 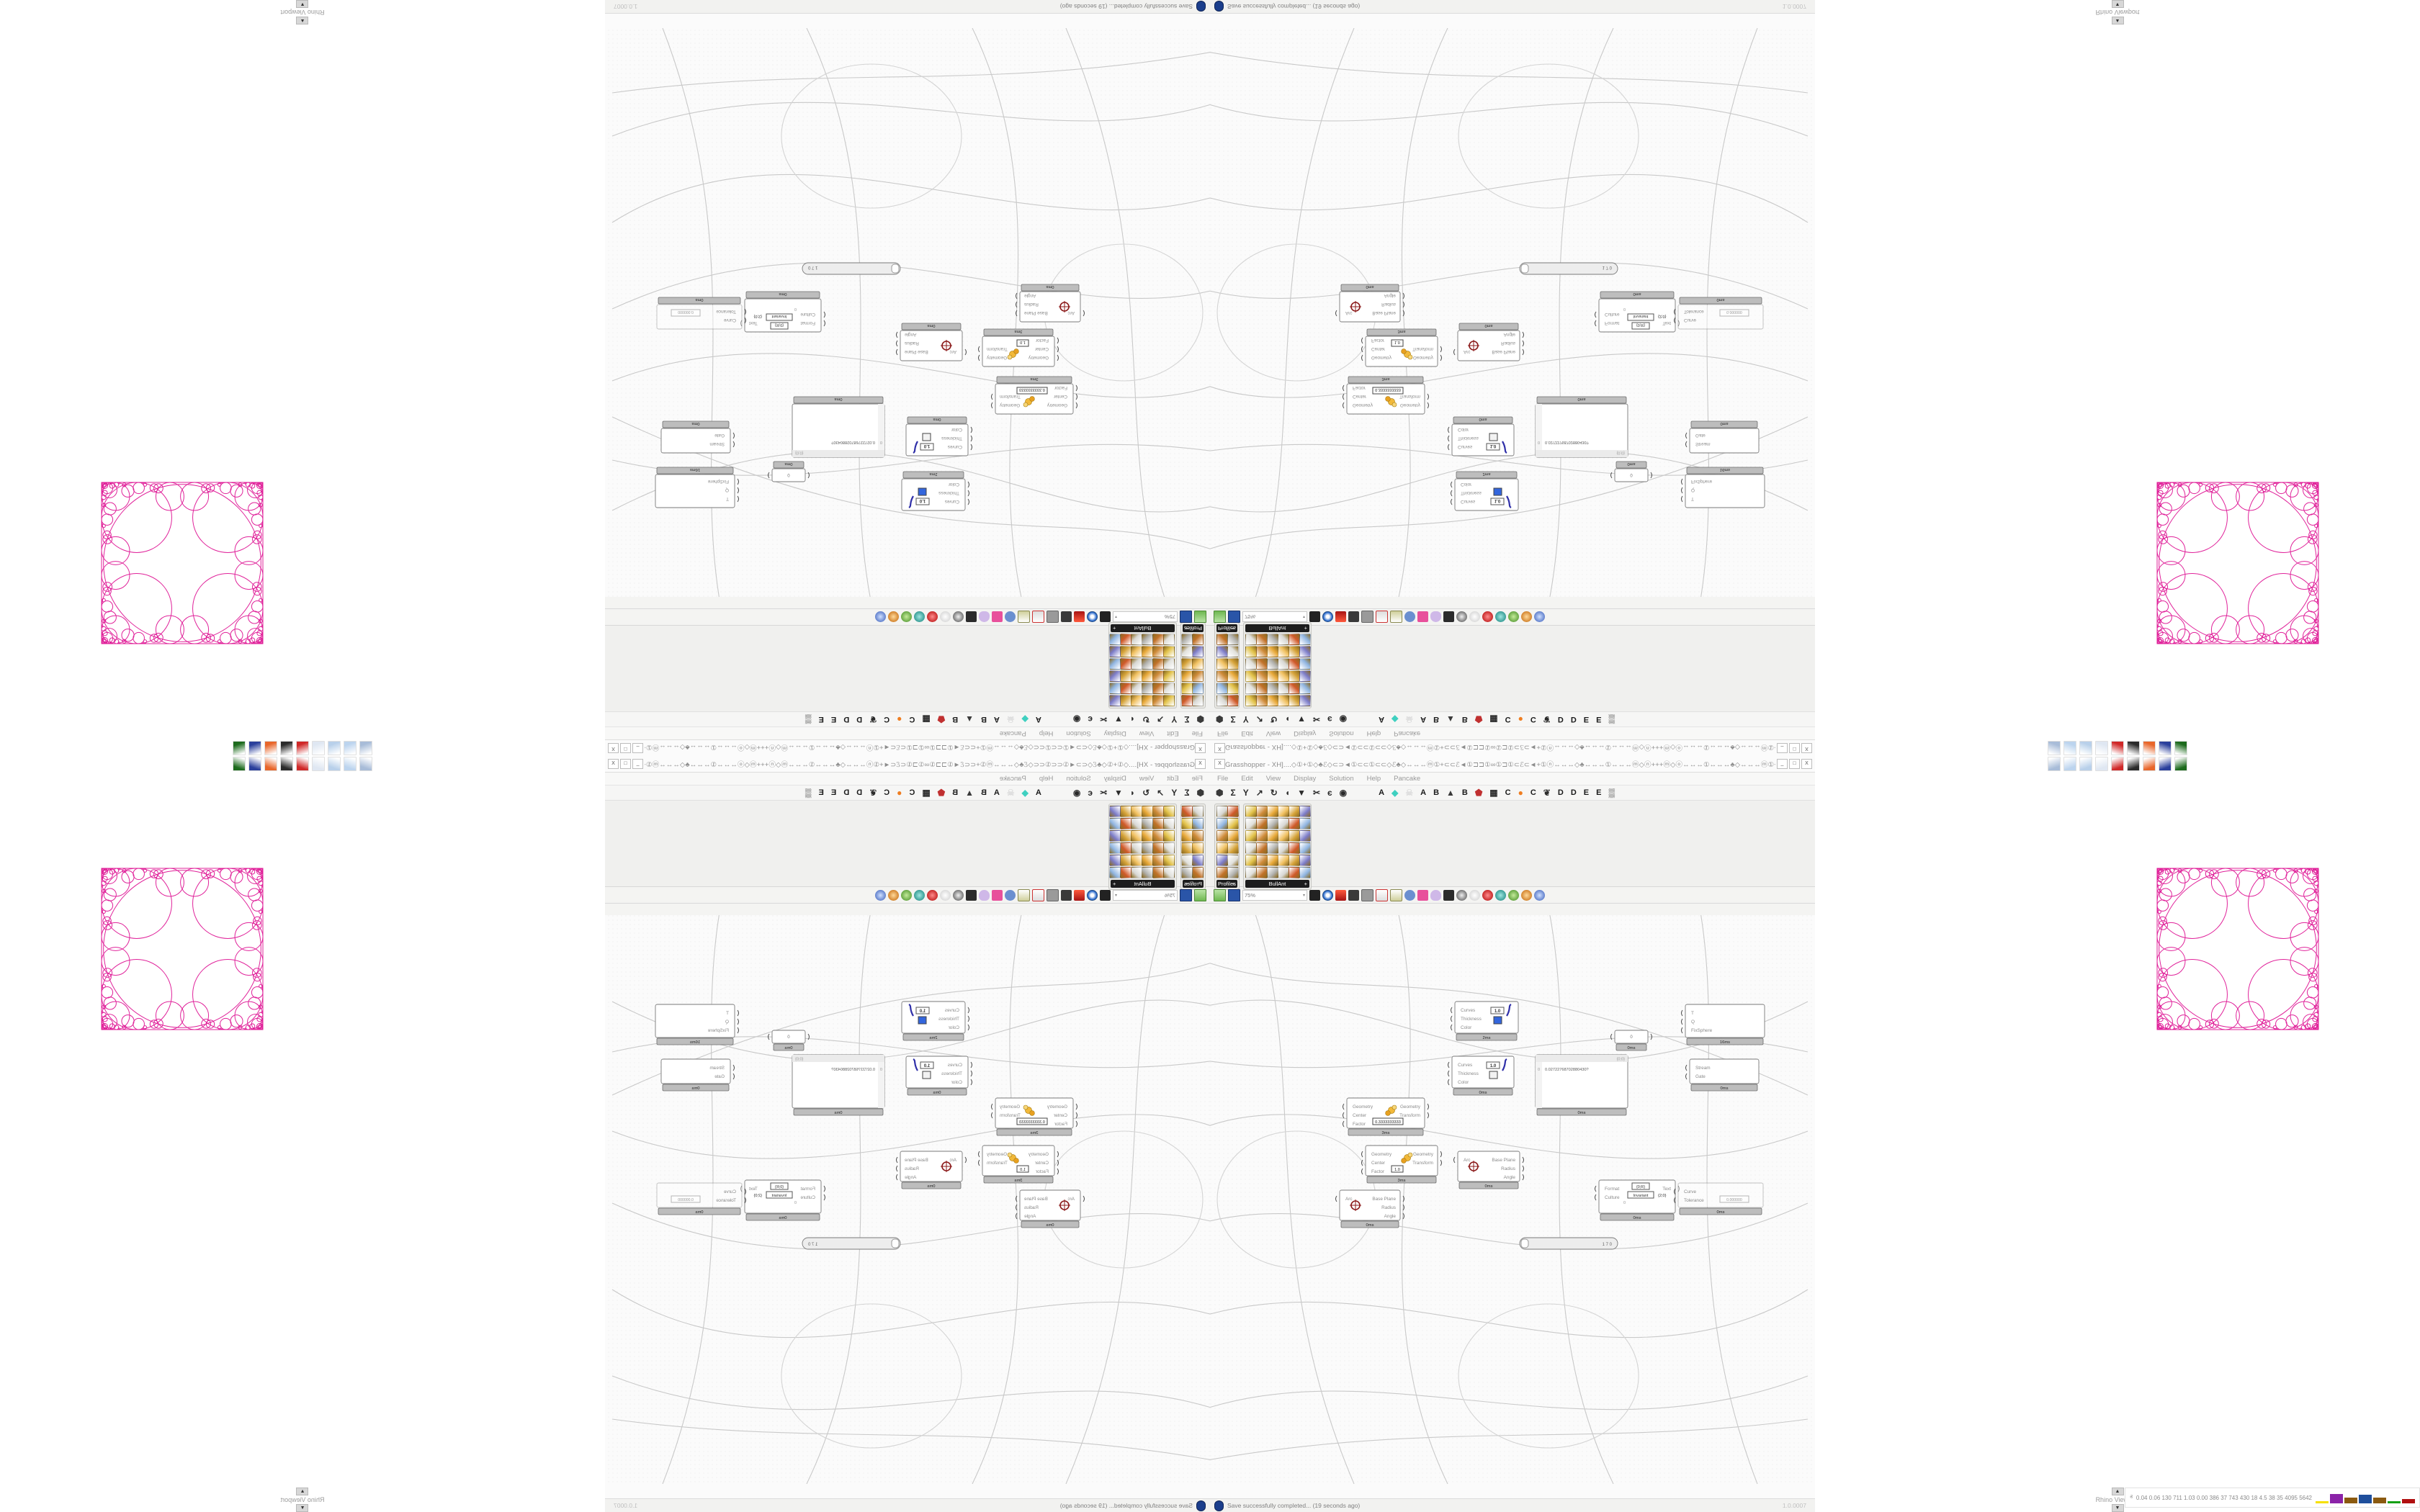 I want to click on sphere-ghost-icon, so click(x=1474, y=895).